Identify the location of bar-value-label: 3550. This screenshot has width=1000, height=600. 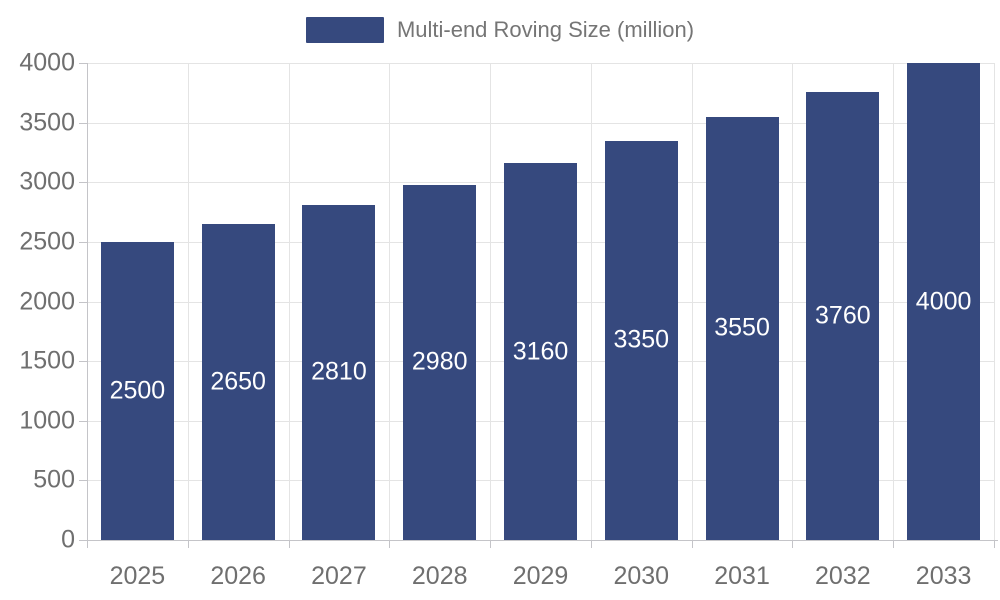
(742, 327).